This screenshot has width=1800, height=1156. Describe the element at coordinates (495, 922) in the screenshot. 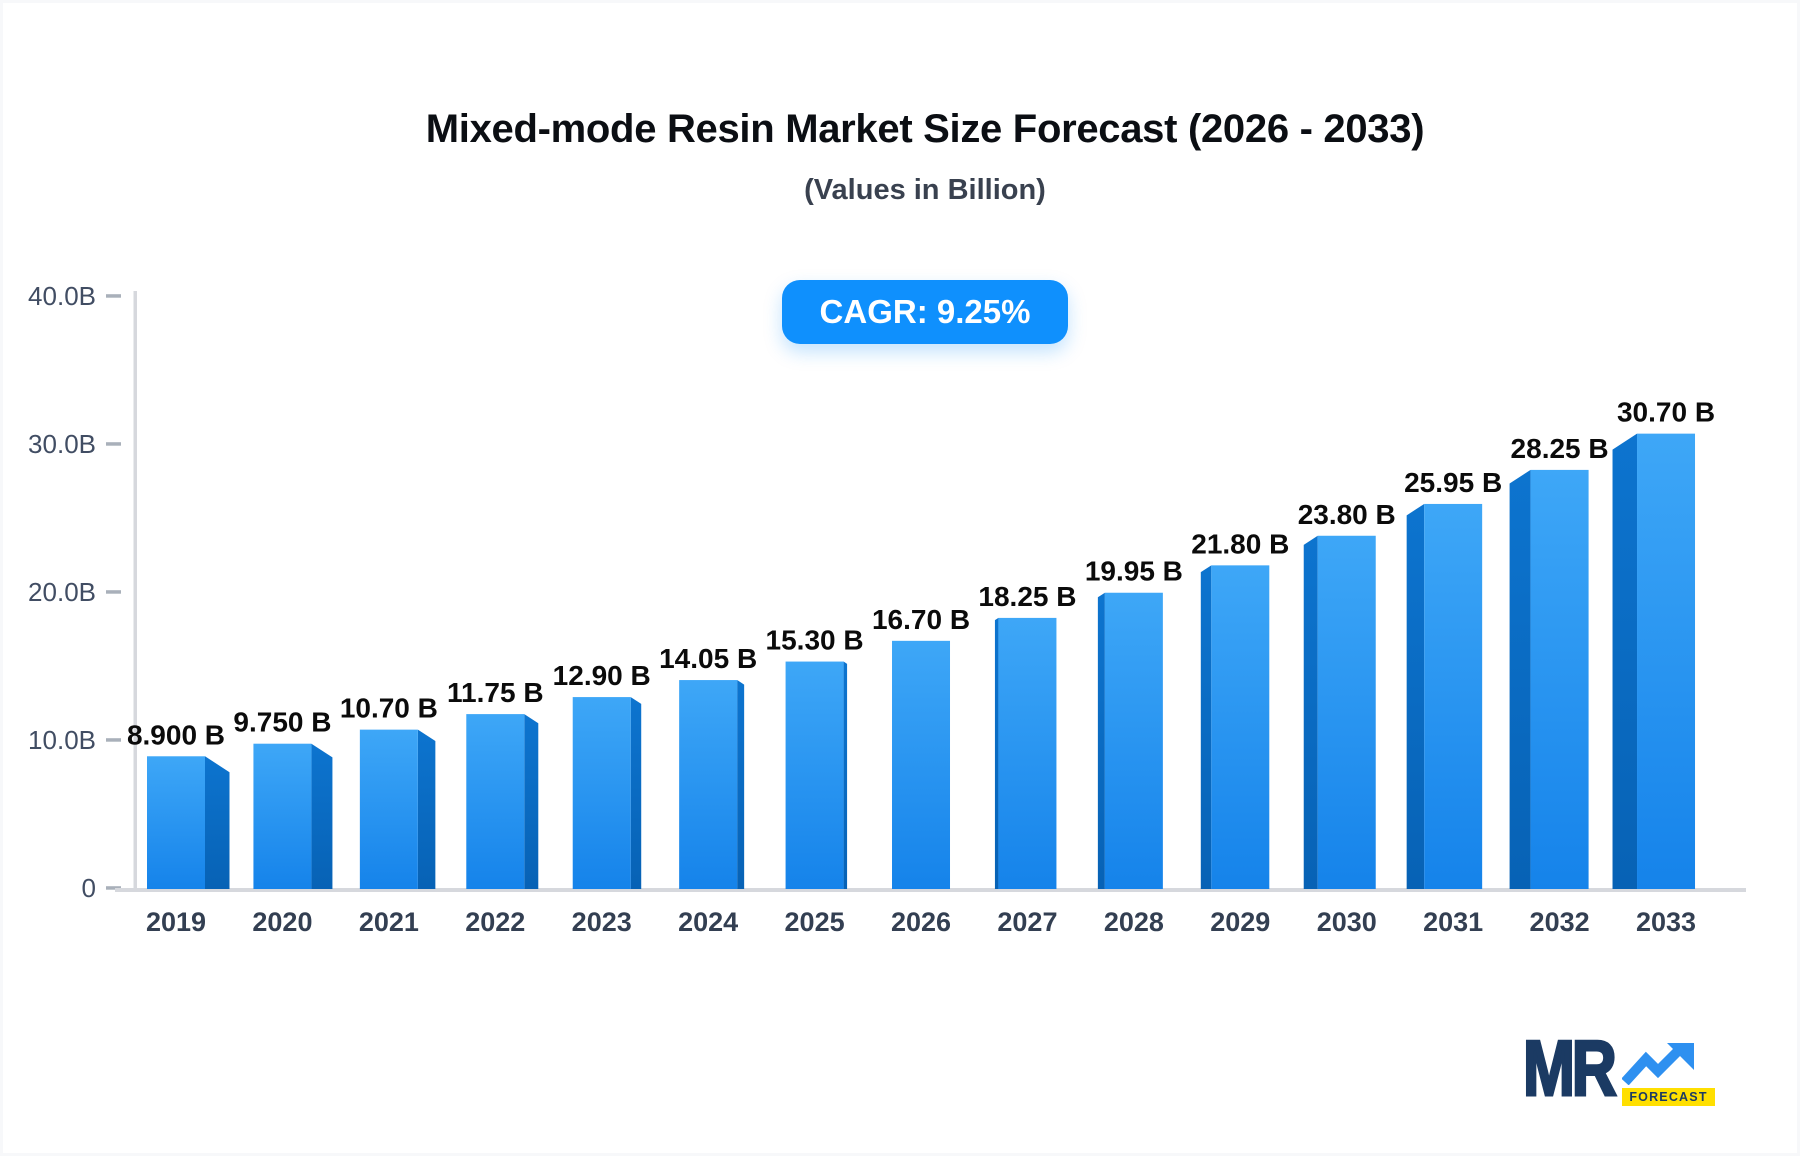

I see `x-category-label: 2022` at that location.